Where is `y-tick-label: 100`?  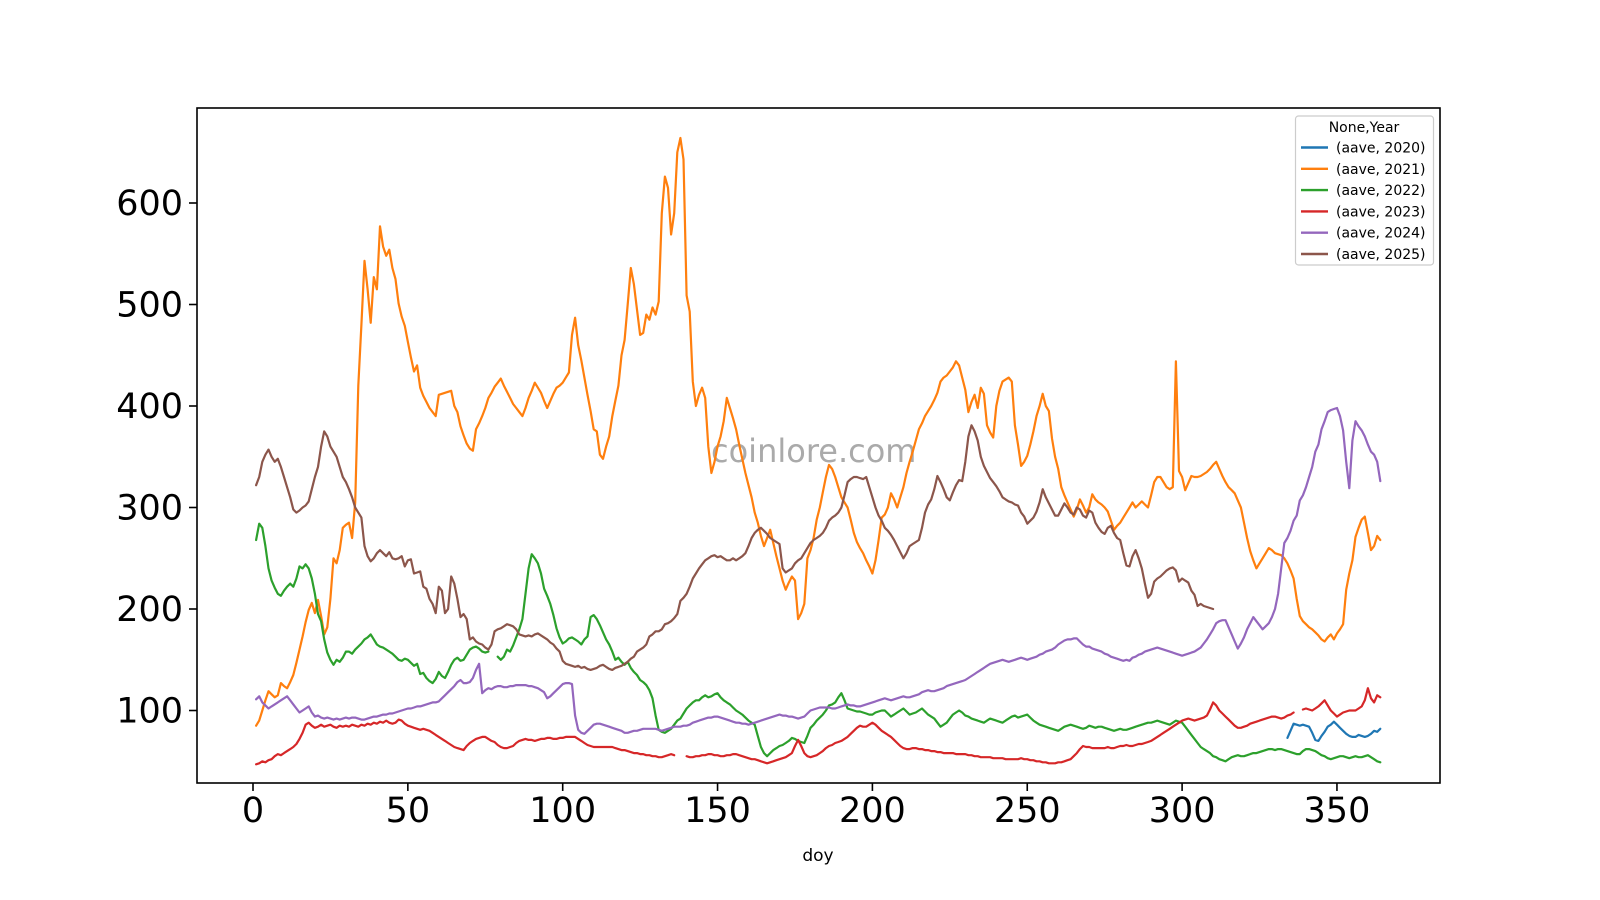
y-tick-label: 100 is located at coordinates (149, 712).